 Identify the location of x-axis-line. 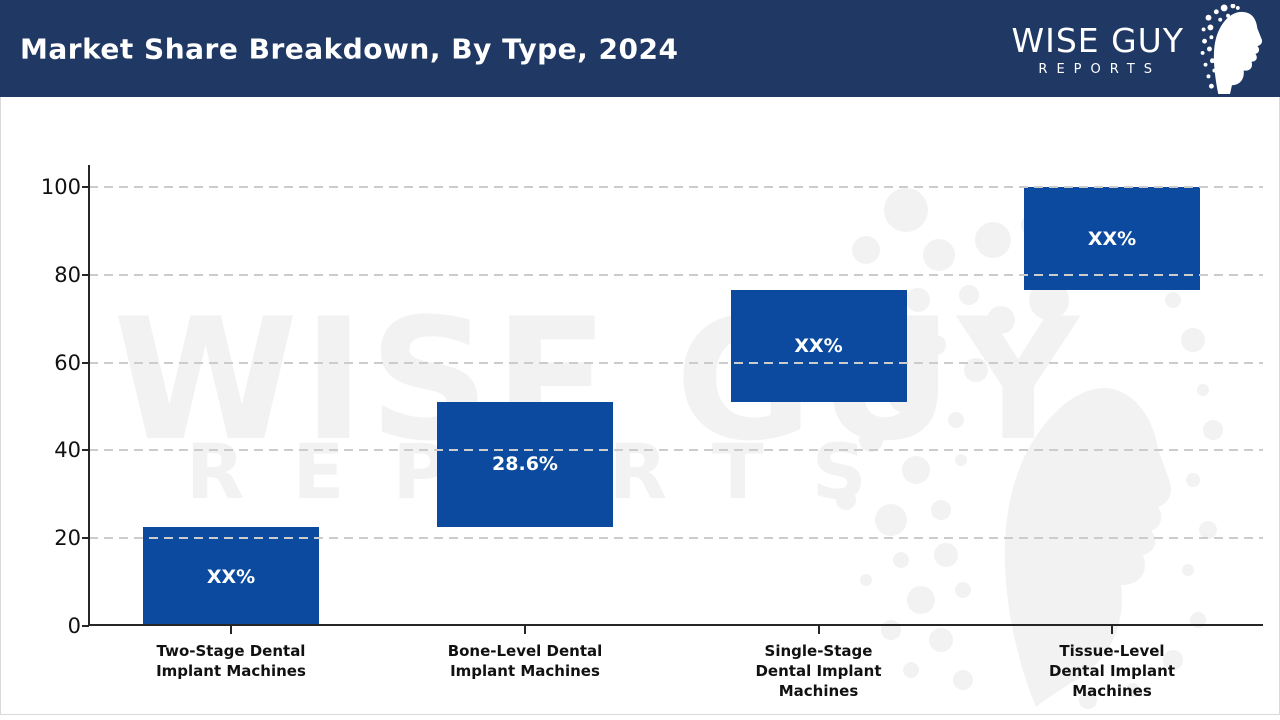
(675, 625).